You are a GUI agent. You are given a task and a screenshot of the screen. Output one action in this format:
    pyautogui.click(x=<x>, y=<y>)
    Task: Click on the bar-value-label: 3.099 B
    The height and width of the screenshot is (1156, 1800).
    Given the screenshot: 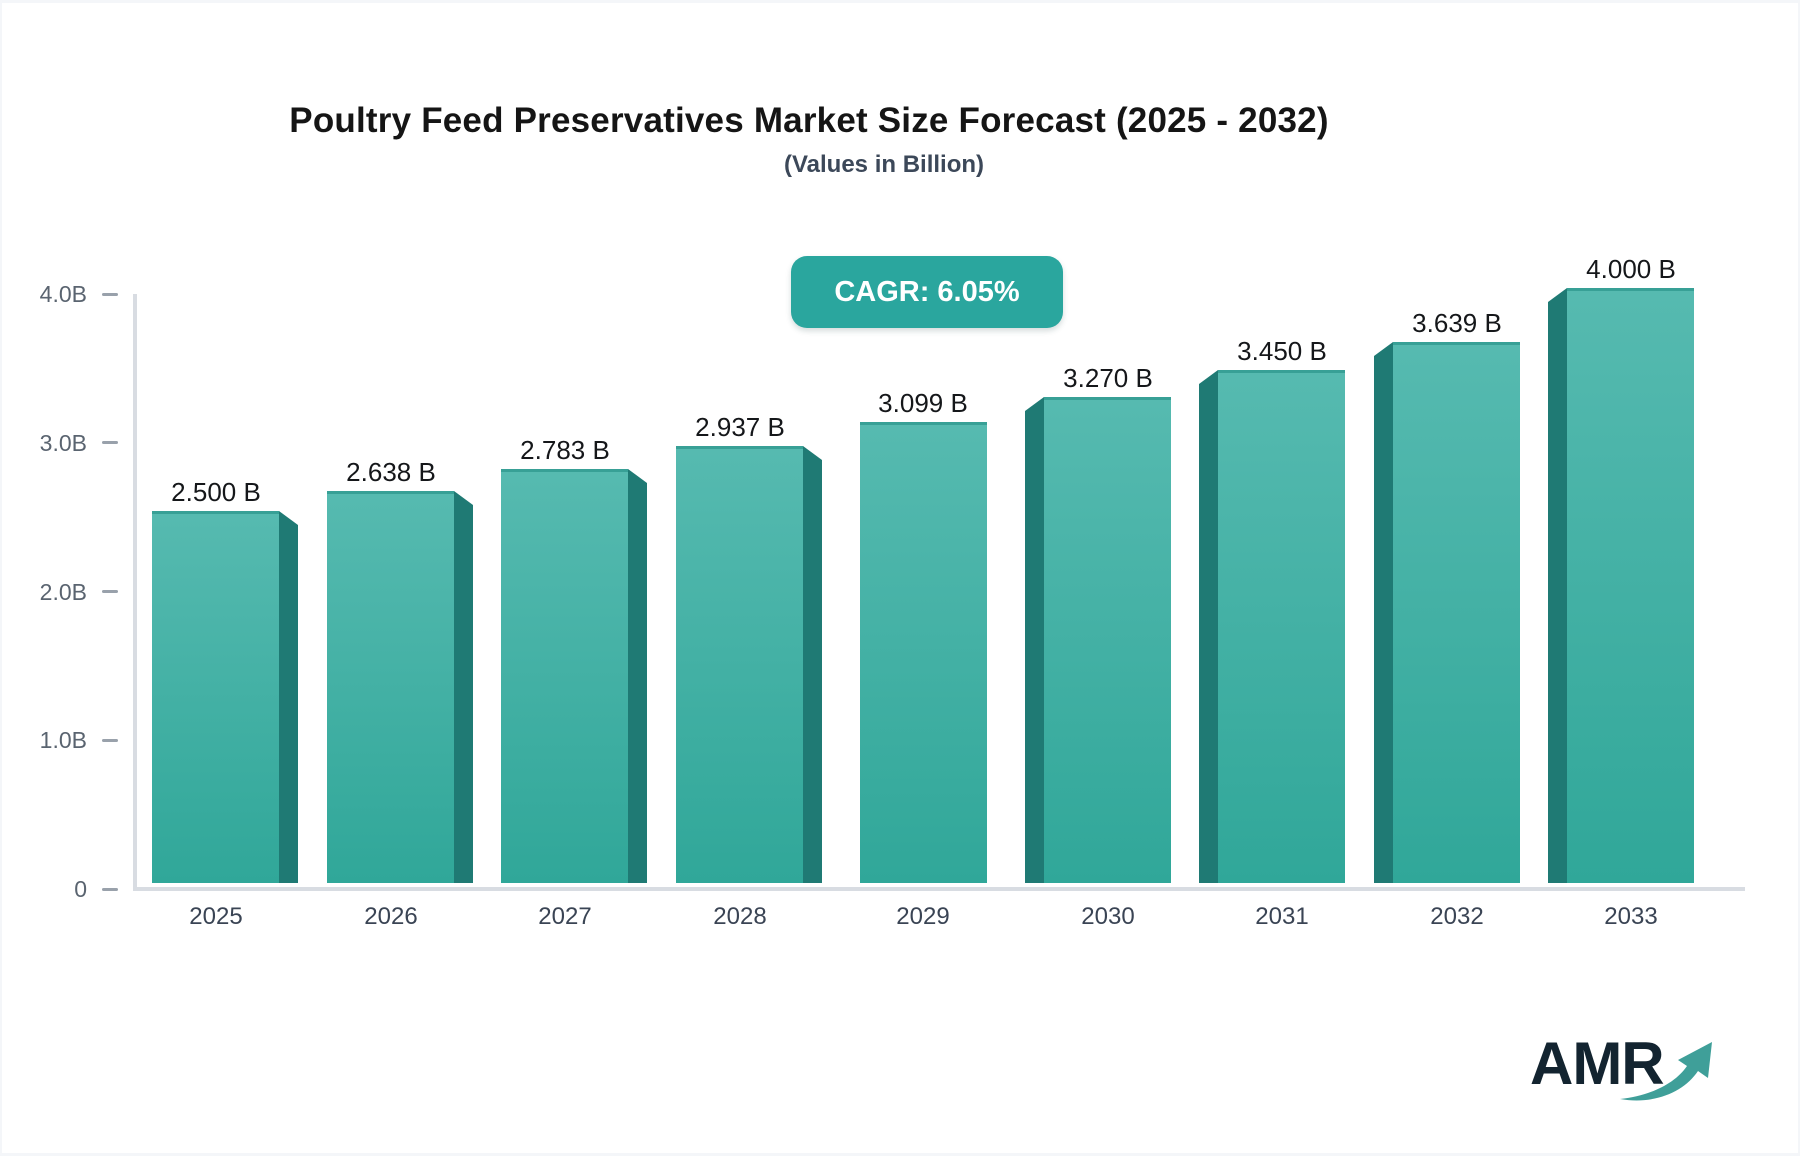 What is the action you would take?
    pyautogui.click(x=923, y=403)
    